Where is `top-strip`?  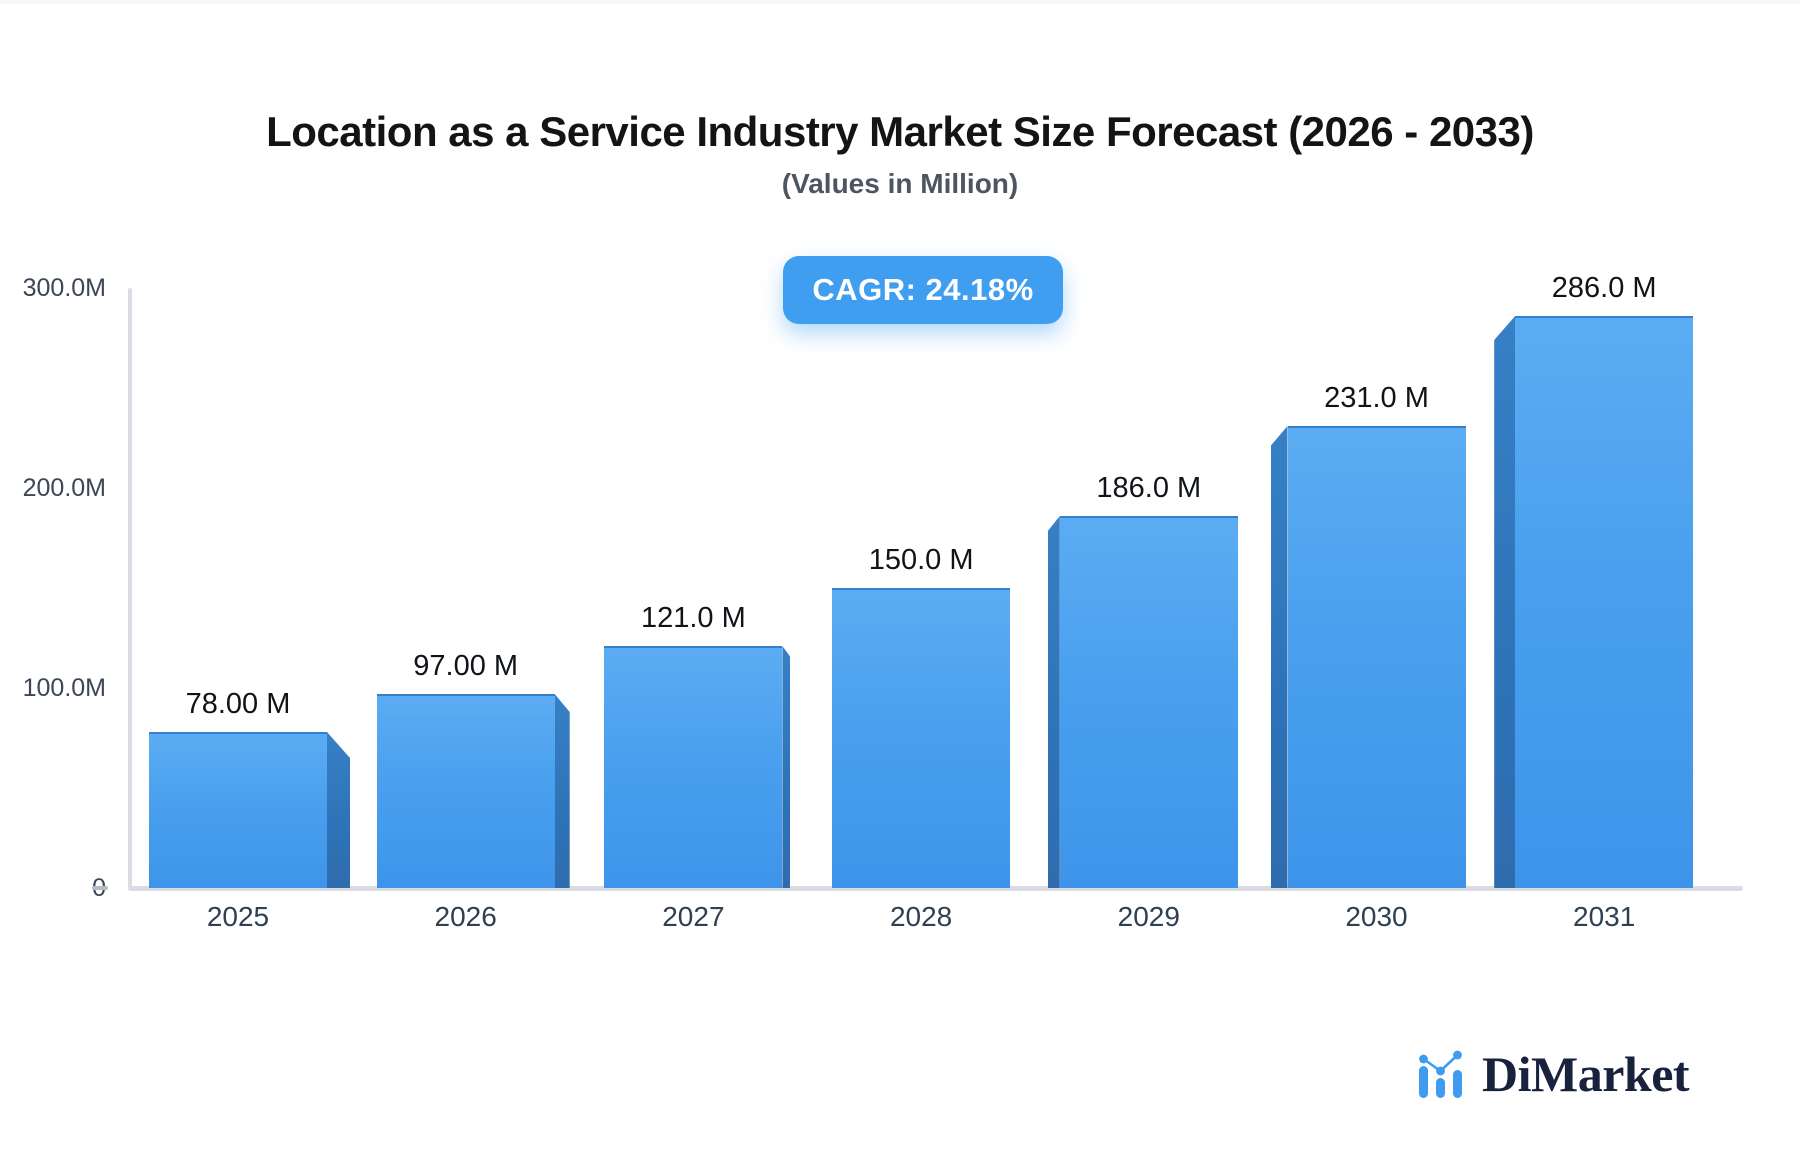 top-strip is located at coordinates (900, 2).